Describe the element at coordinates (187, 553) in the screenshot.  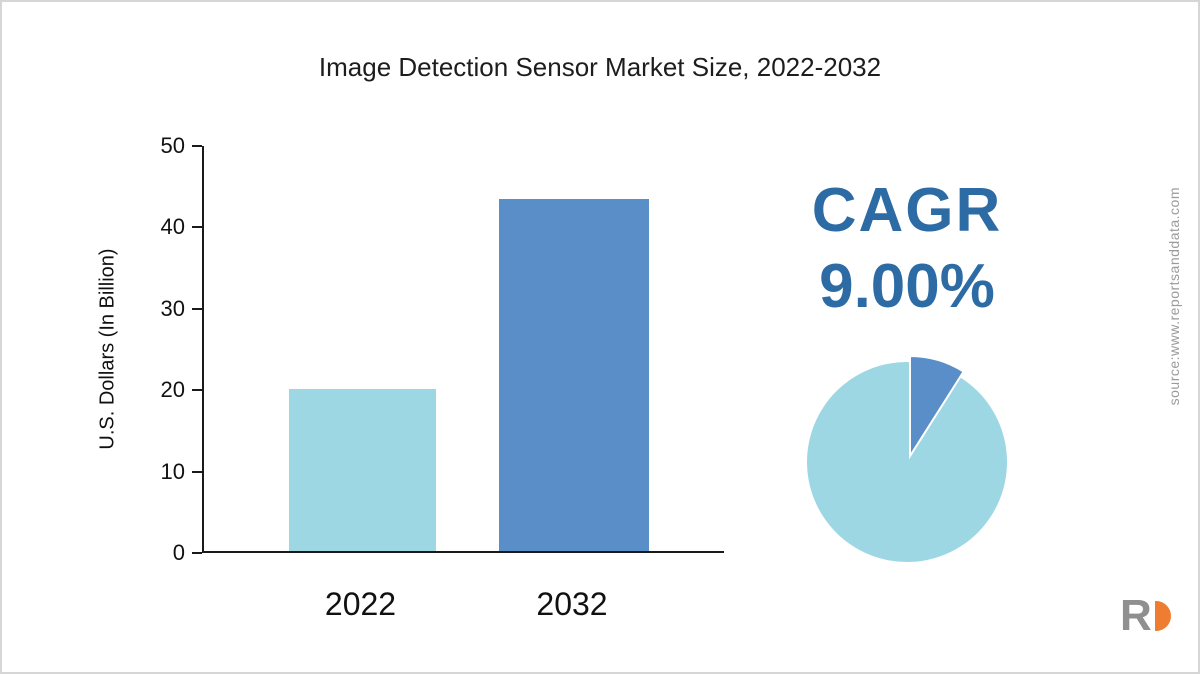
I see `y-tick-0: 0` at that location.